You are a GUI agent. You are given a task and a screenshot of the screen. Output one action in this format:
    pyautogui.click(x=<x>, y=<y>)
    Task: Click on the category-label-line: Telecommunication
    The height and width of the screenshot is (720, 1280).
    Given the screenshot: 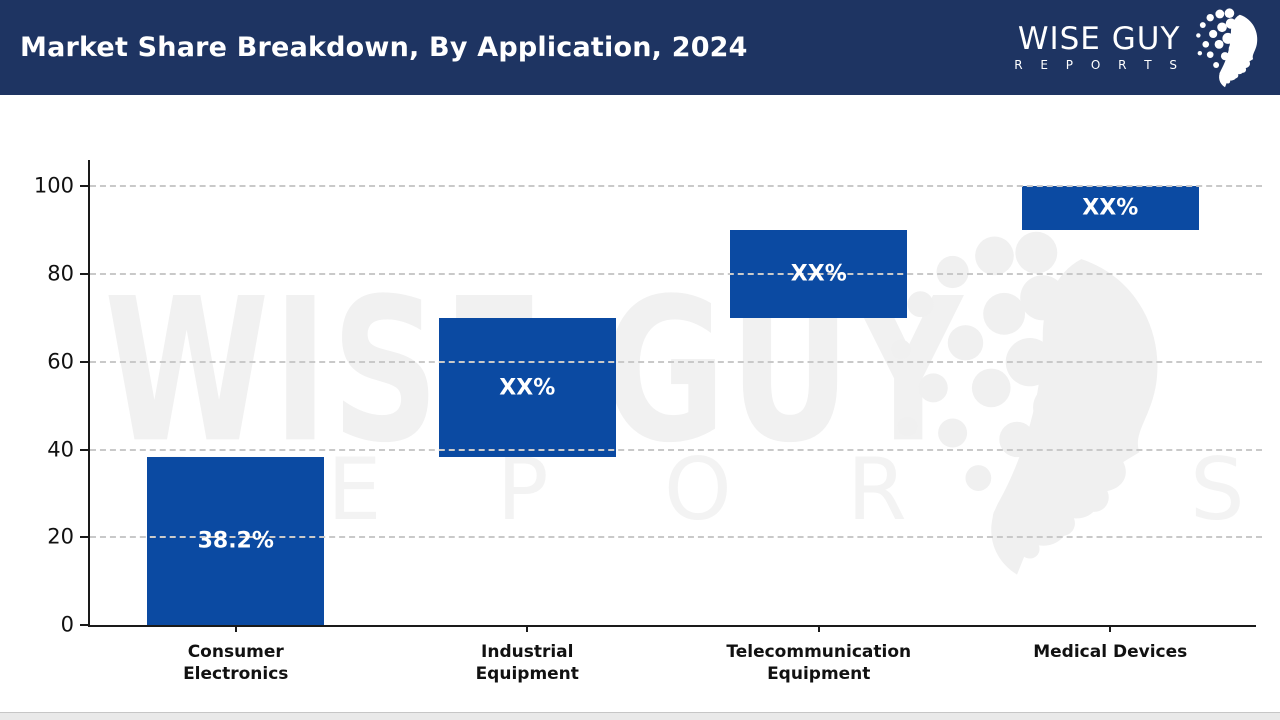 What is the action you would take?
    pyautogui.click(x=819, y=652)
    